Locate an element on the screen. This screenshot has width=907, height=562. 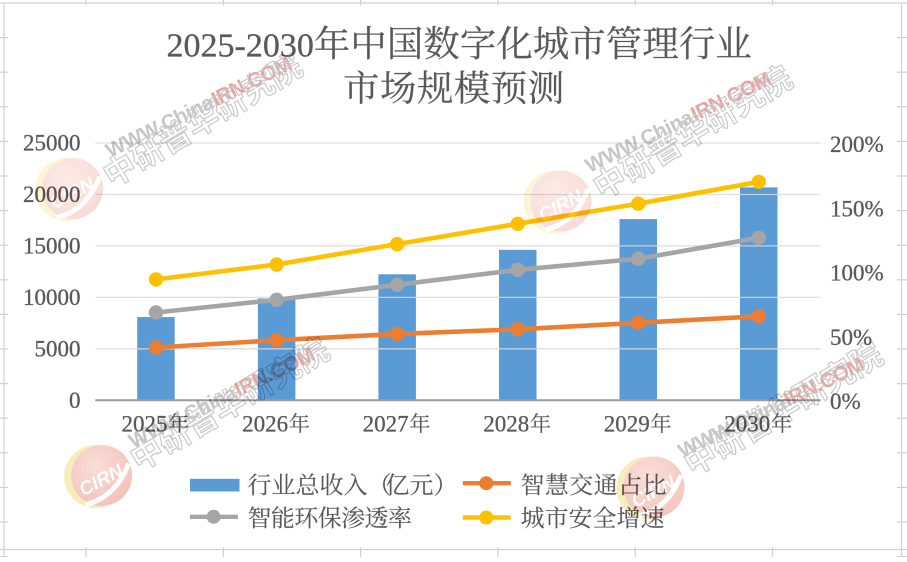
svg-text: 0 is located at coordinates (75, 400).